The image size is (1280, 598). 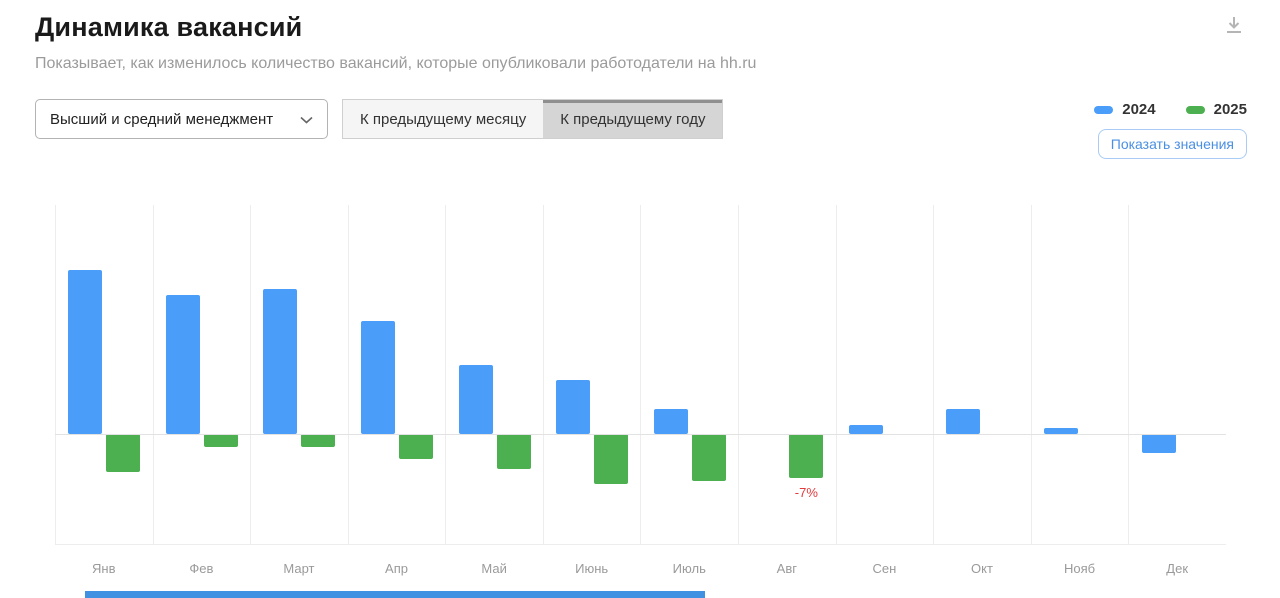 I want to click on bar-2024-Апр, so click(x=378, y=377).